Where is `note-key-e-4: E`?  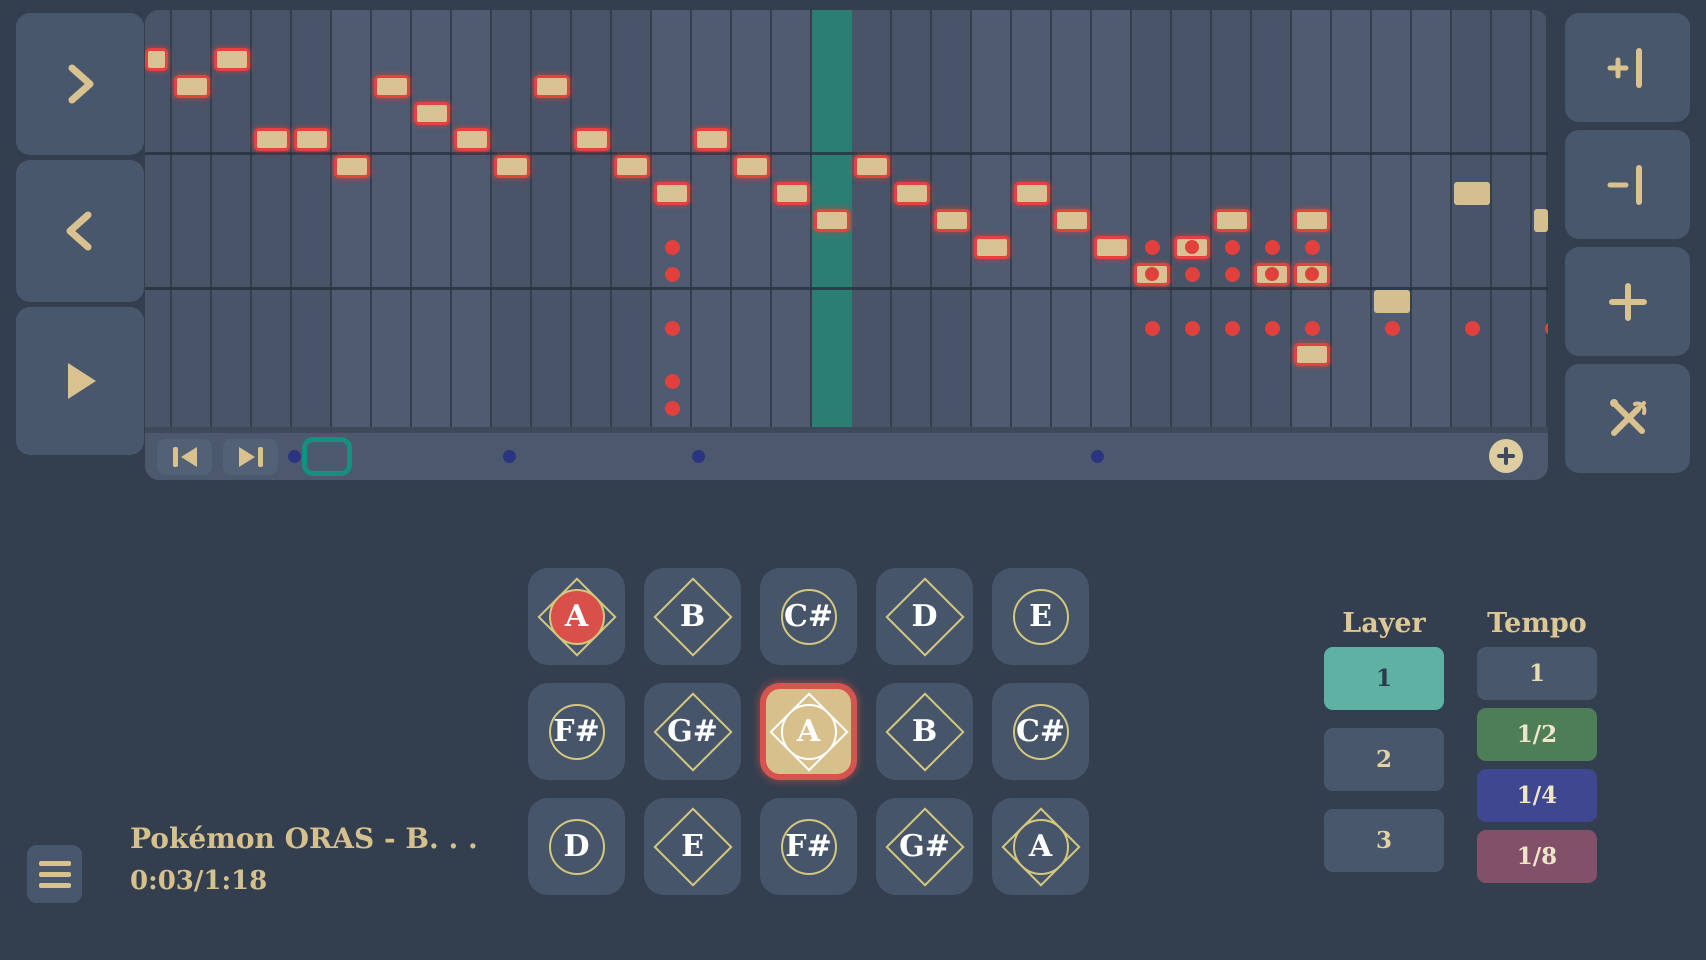
note-key-e-4: E is located at coordinates (1040, 616).